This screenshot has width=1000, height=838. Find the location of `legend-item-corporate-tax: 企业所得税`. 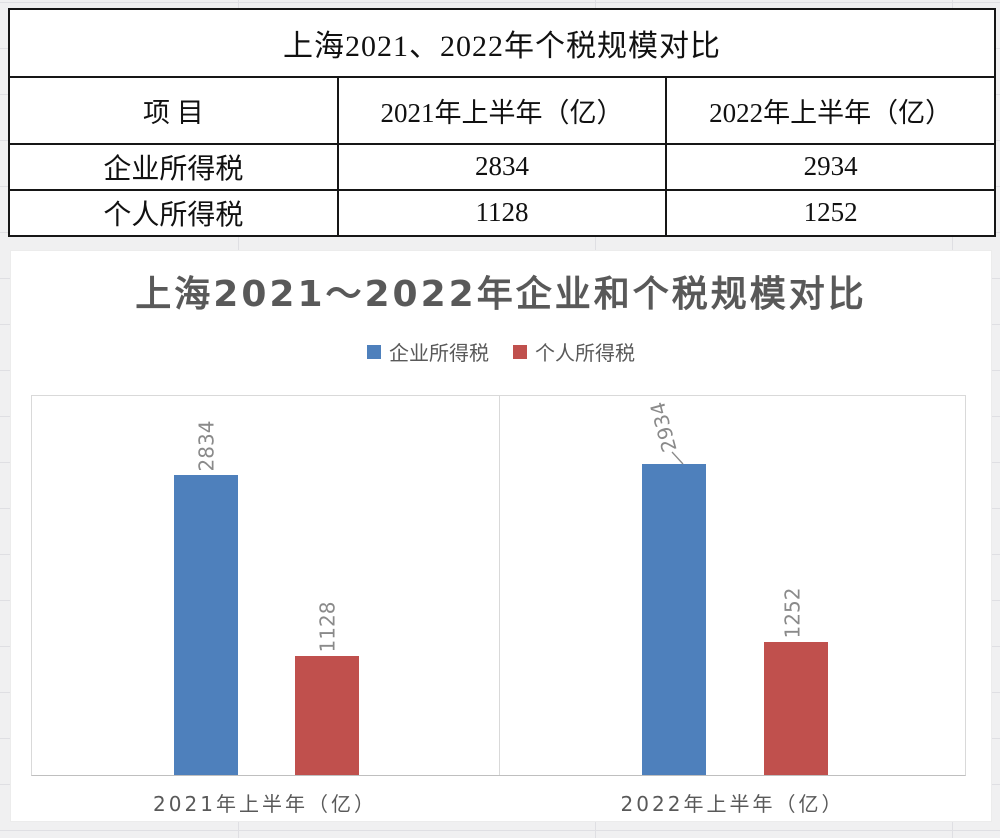

legend-item-corporate-tax: 企业所得税 is located at coordinates (428, 351).